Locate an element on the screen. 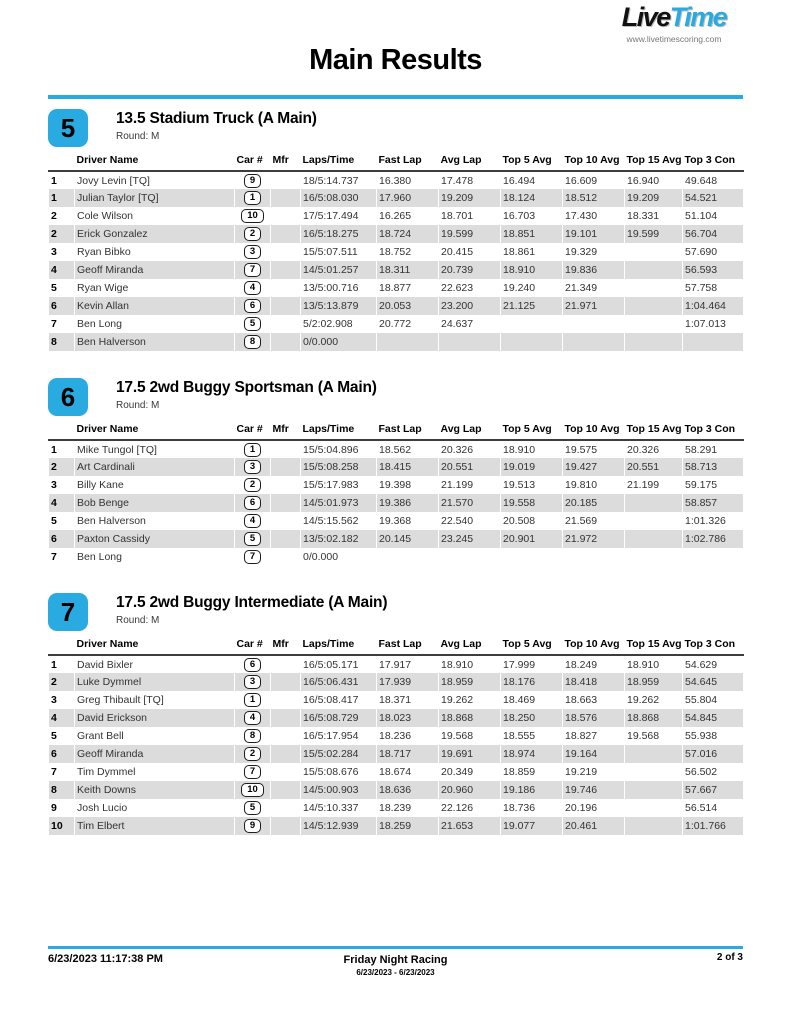  cell-laps-time: 5/2:02.908 is located at coordinates (338, 324).